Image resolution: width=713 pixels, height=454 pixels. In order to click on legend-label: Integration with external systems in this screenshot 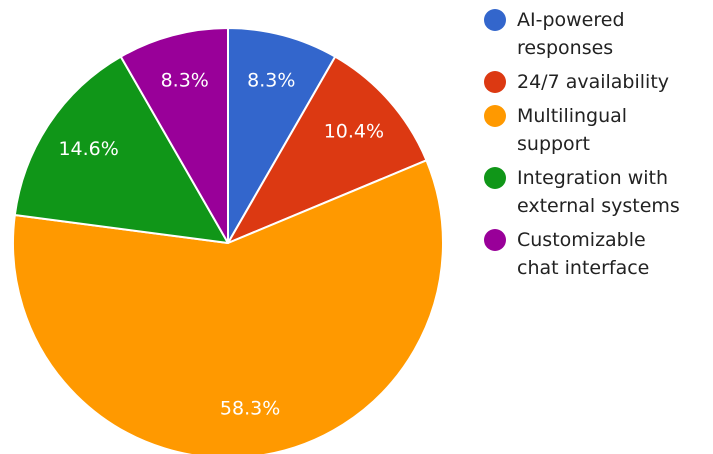, I will do `click(598, 192)`.